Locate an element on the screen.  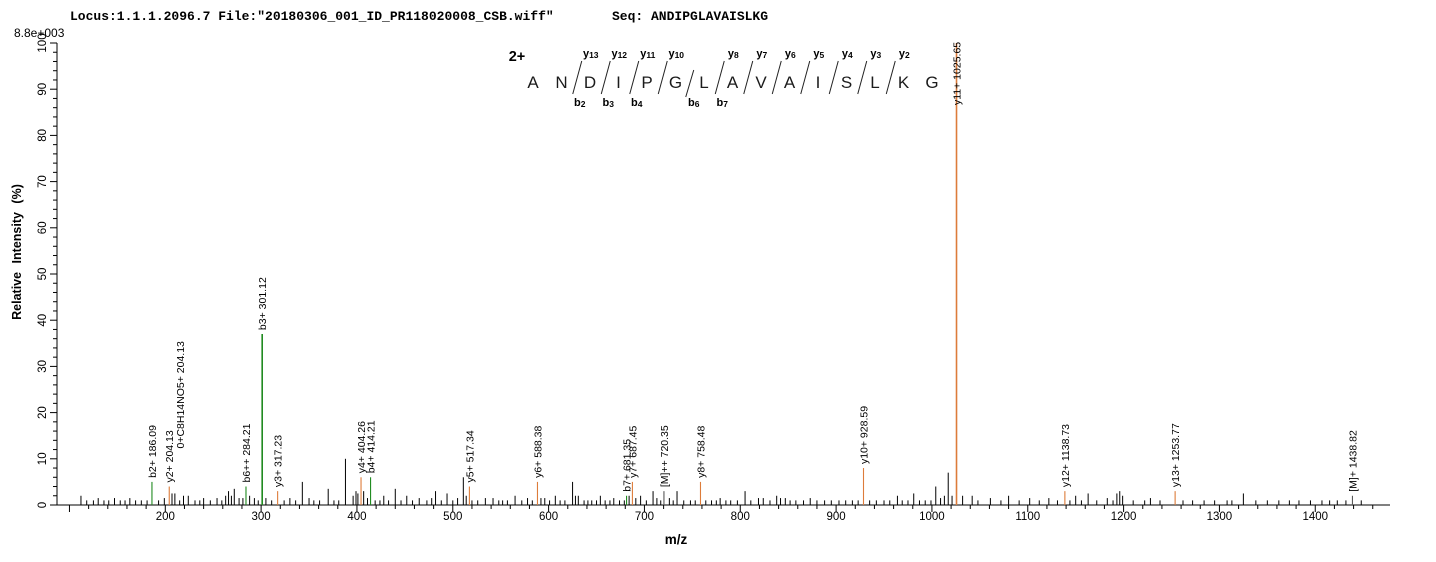
y-ion-label: y4 is located at coordinates (847, 54).